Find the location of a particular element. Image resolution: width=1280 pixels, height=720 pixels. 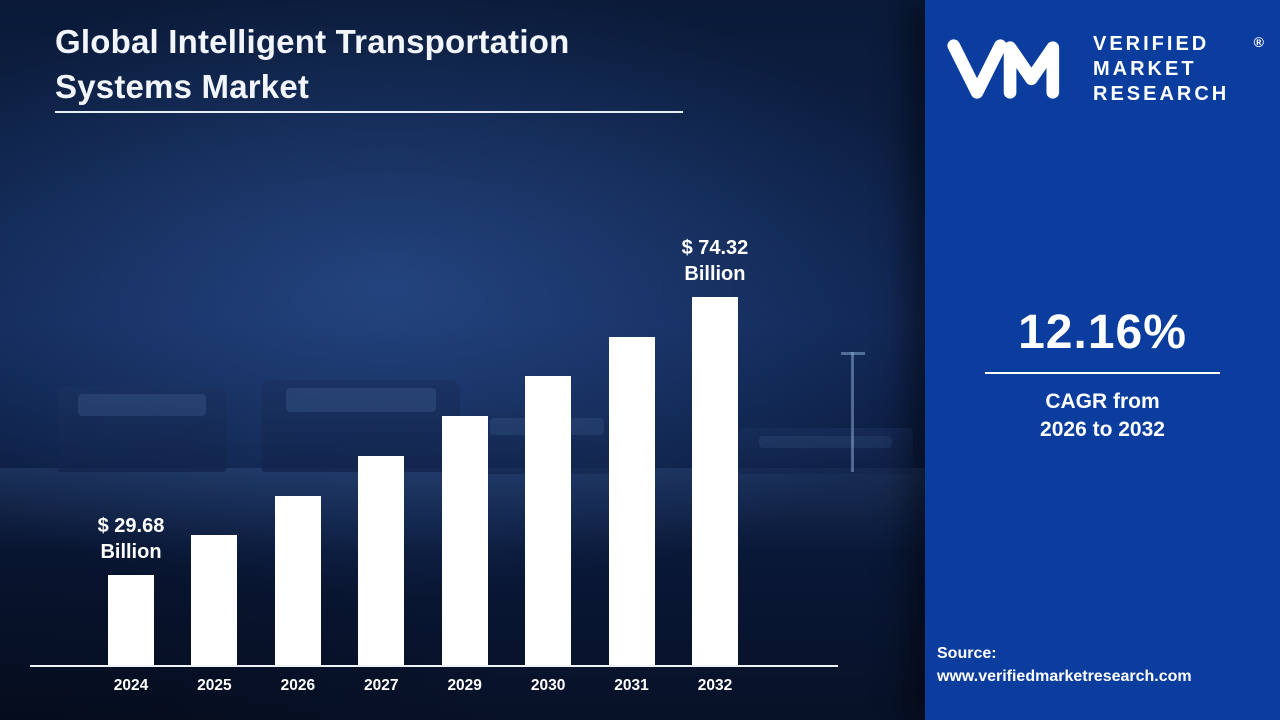

brand-logo: VERIFIED MARKET RESEARCH ® is located at coordinates (1103, 69).